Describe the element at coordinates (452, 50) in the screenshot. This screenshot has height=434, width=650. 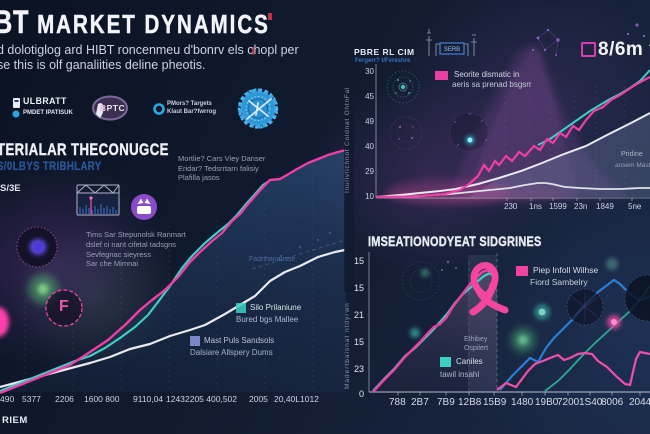
I see `svg-text: SERB` at that location.